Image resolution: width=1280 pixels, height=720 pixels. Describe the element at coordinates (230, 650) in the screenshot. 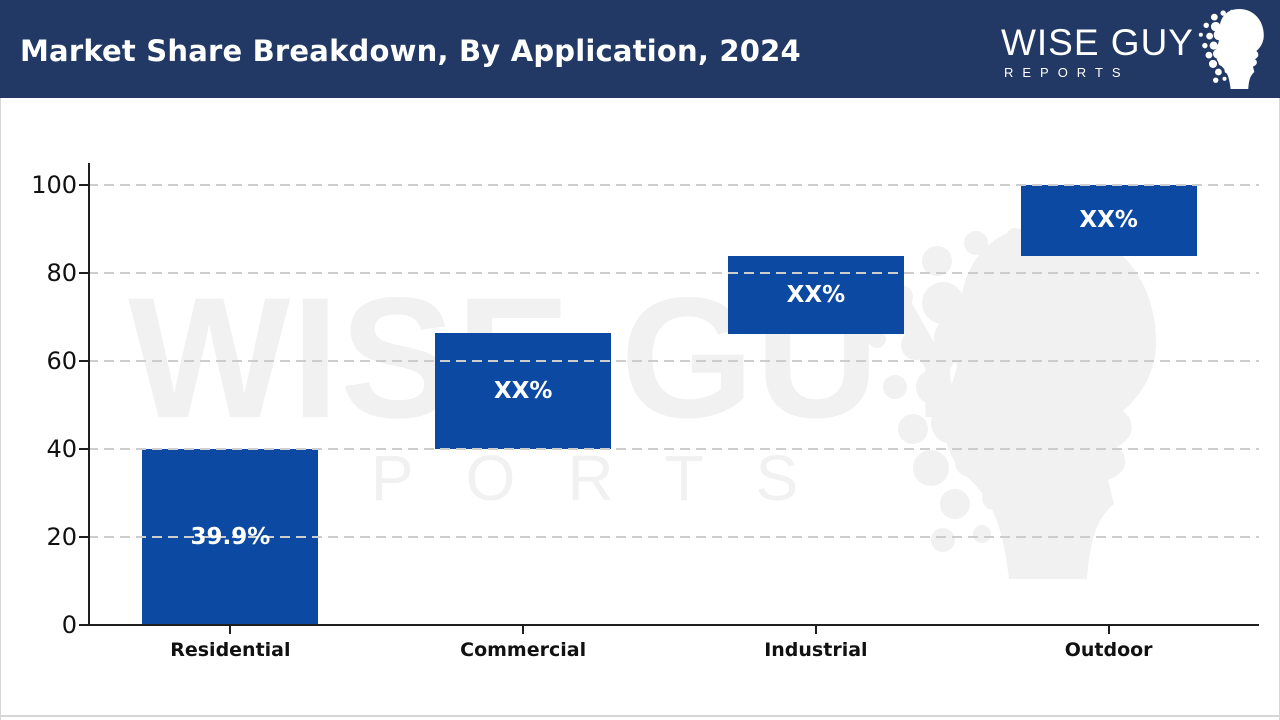

I see `x-category-label: Residential` at that location.